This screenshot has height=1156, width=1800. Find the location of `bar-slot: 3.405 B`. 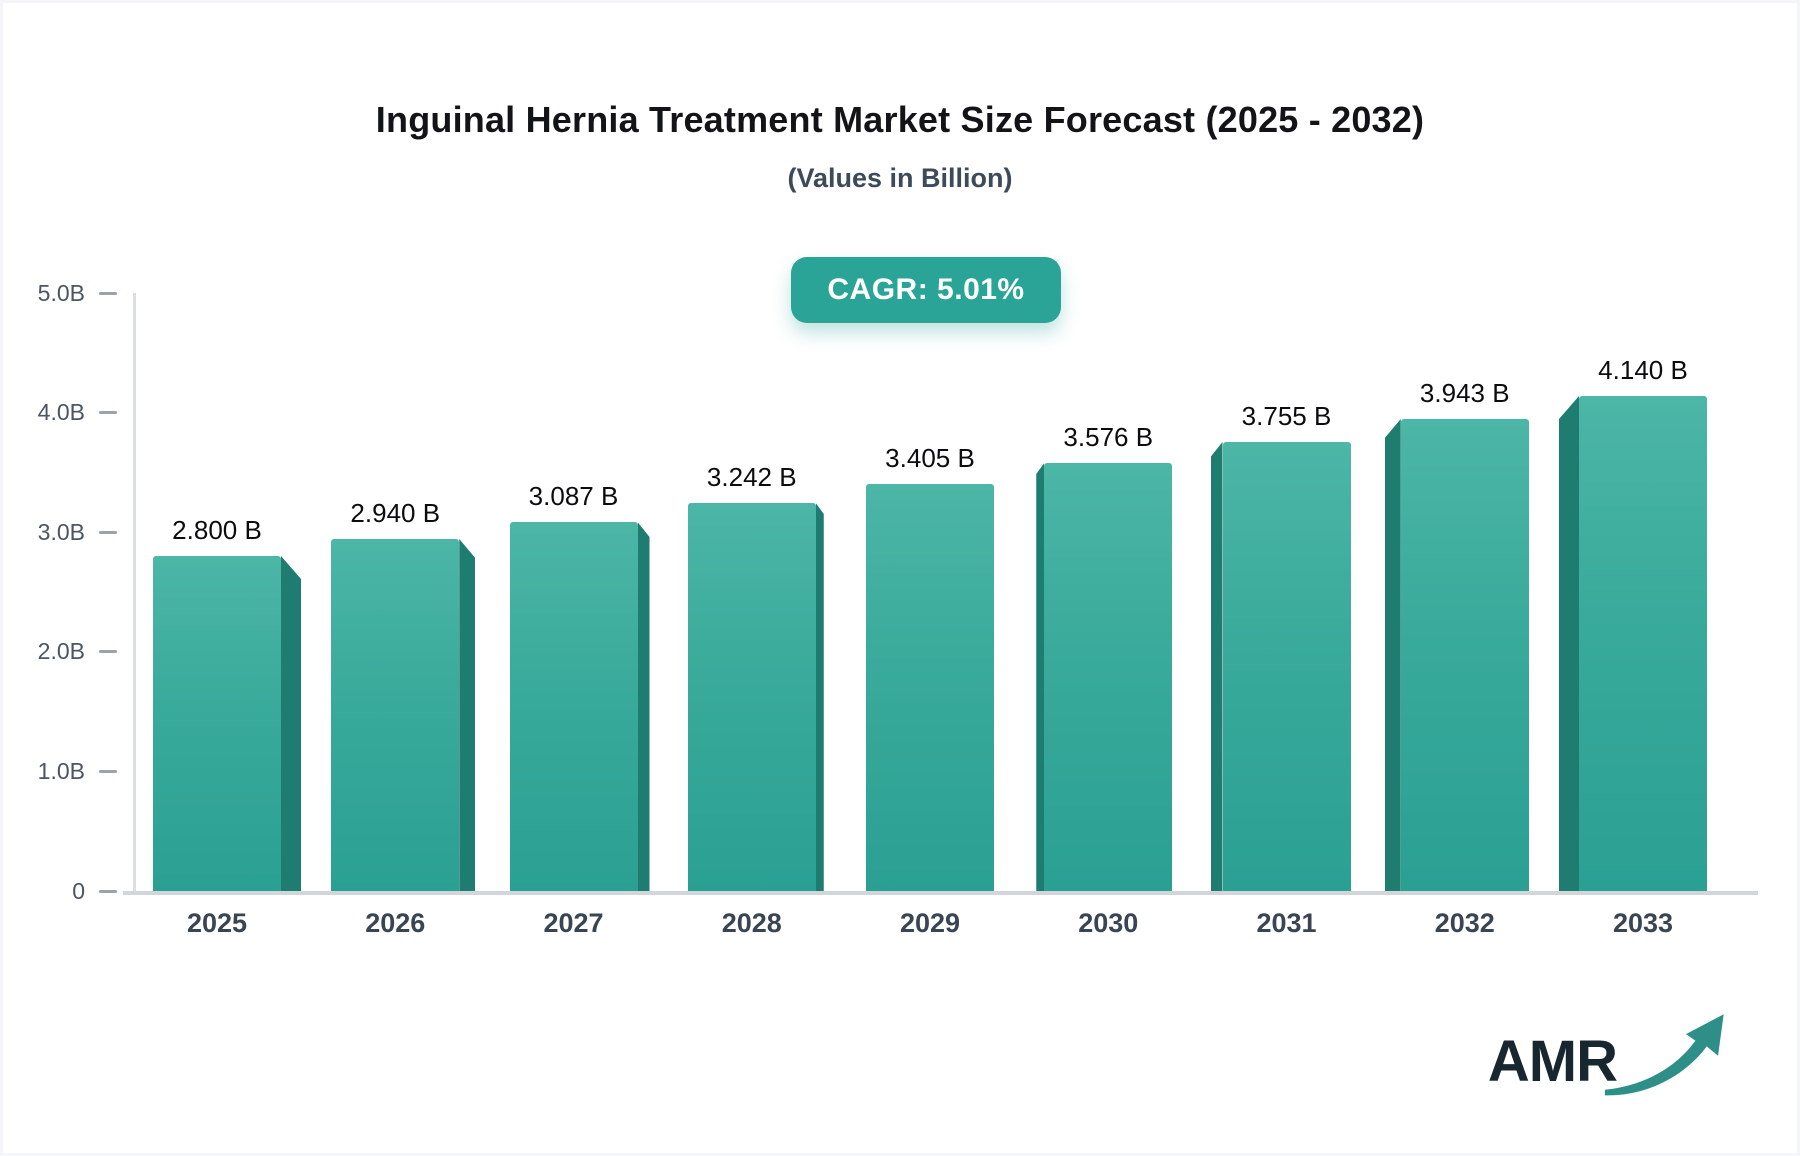

bar-slot: 3.405 B is located at coordinates (930, 592).